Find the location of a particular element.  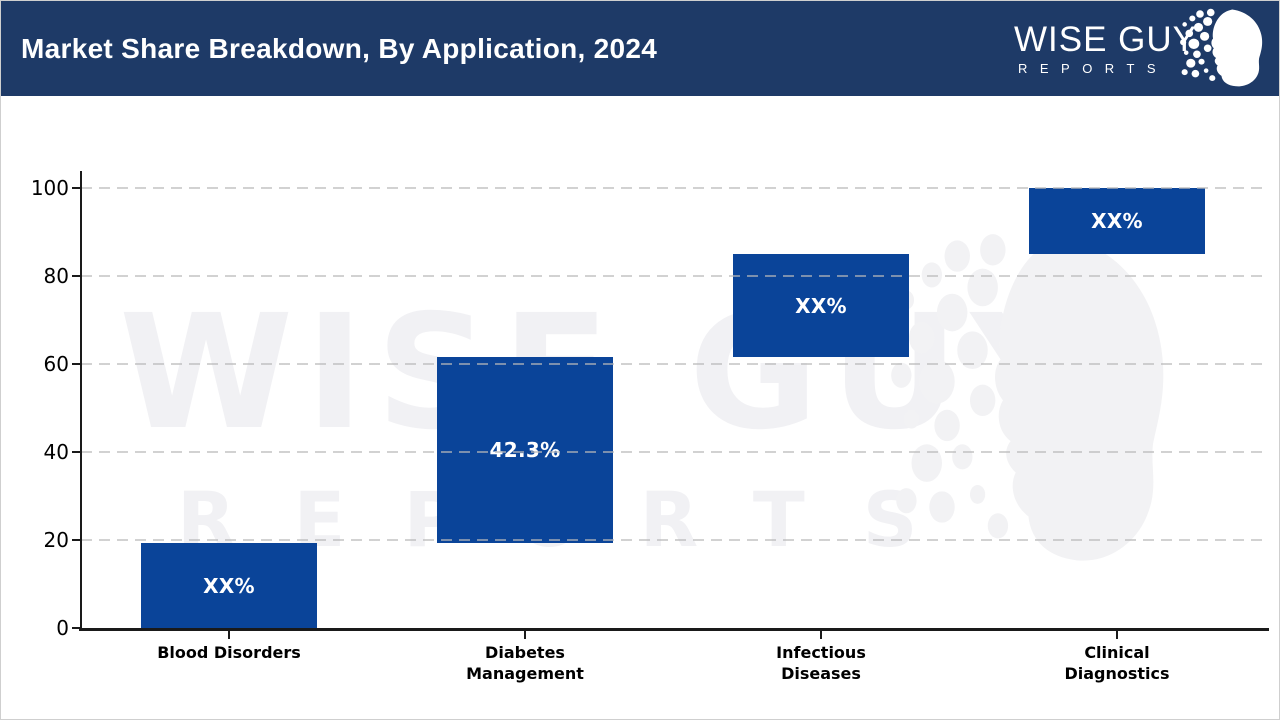

y-tick-label: 80 is located at coordinates (56, 276).